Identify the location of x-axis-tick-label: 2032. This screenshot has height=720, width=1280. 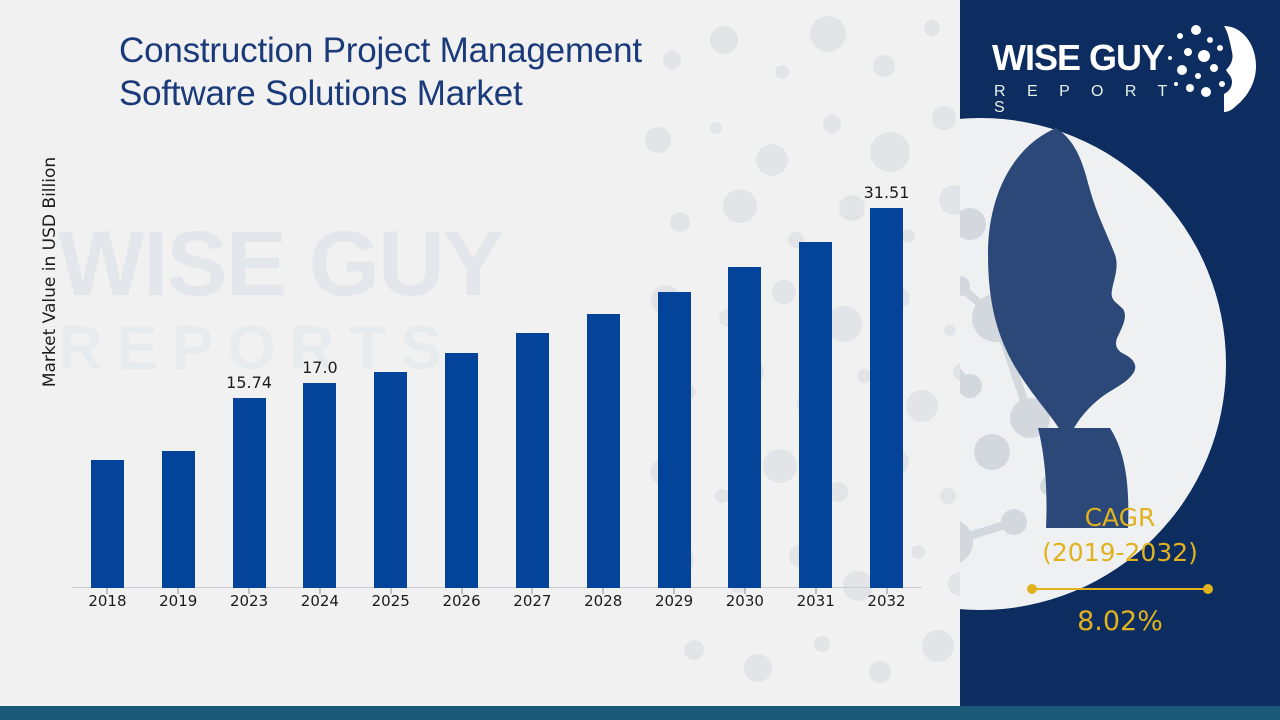
(886, 601).